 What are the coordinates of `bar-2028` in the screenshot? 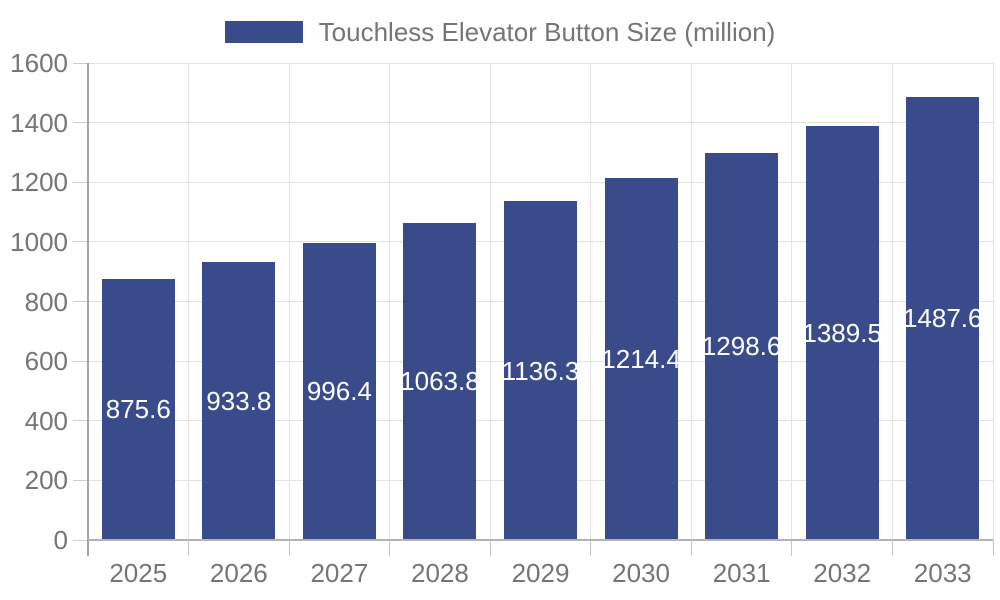 It's located at (440, 381).